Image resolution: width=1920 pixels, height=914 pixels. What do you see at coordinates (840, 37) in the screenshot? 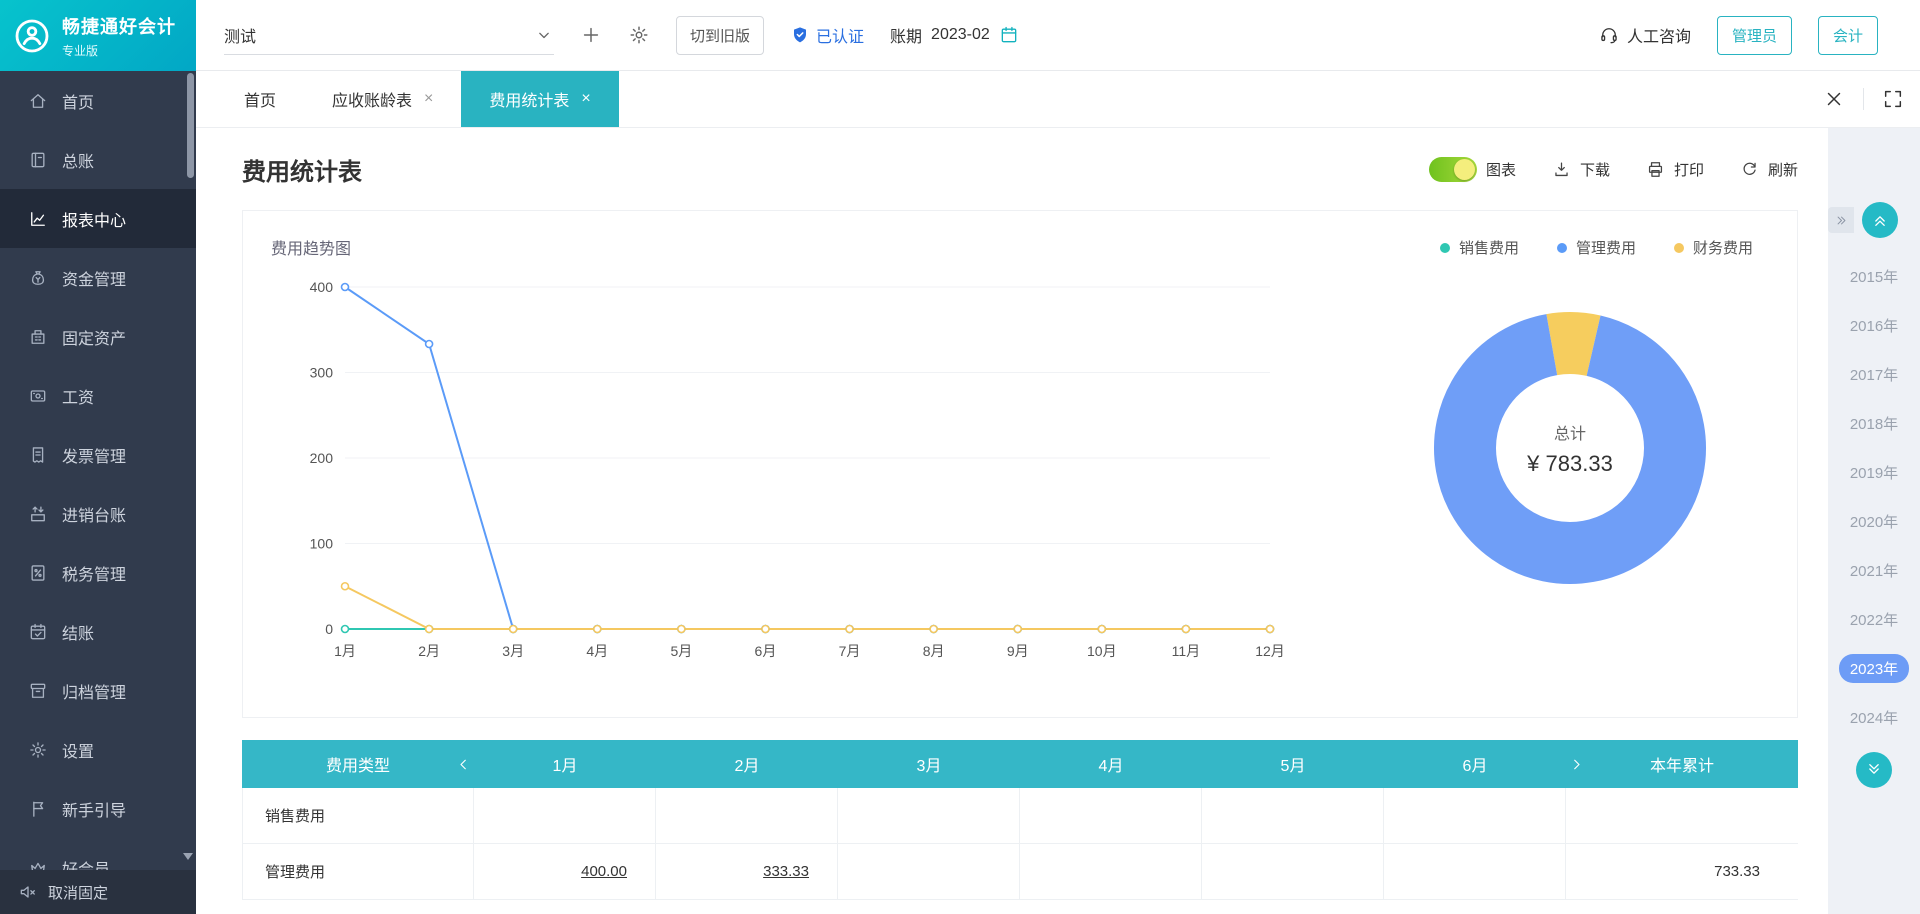
I see `certified-label: 已认证` at bounding box center [840, 37].